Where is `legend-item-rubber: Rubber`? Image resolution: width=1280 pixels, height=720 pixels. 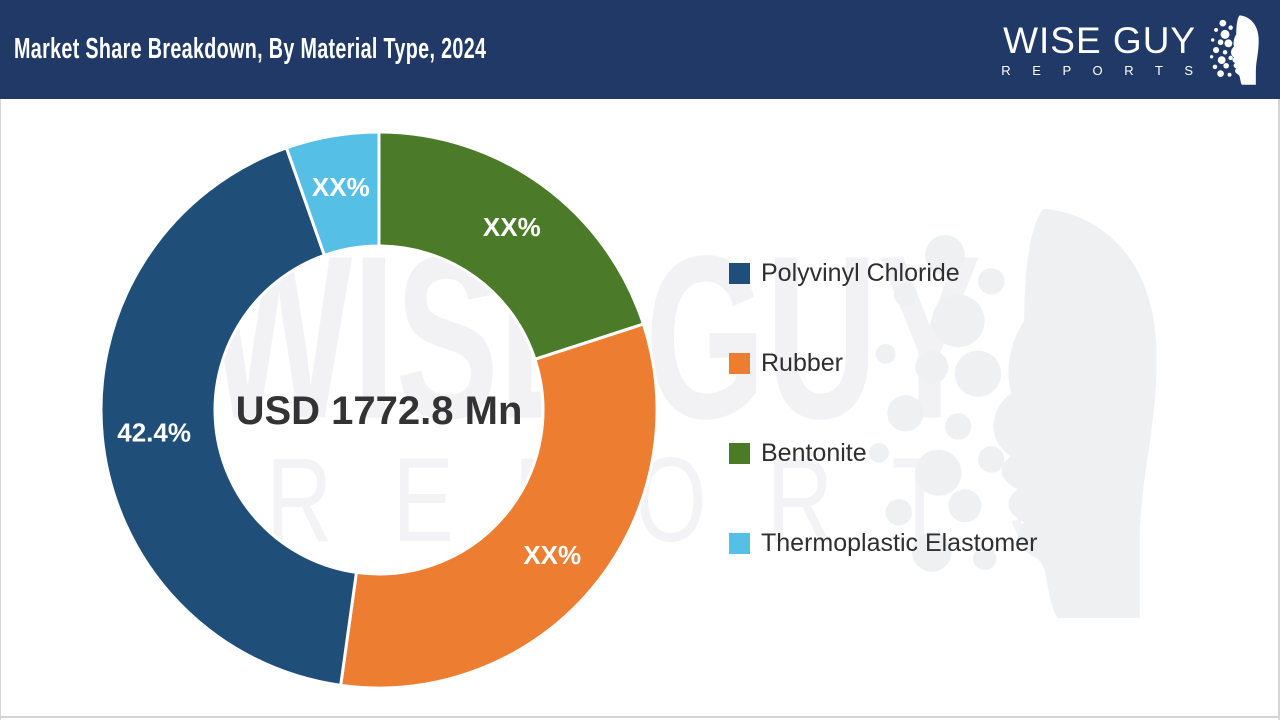 legend-item-rubber: Rubber is located at coordinates (883, 363).